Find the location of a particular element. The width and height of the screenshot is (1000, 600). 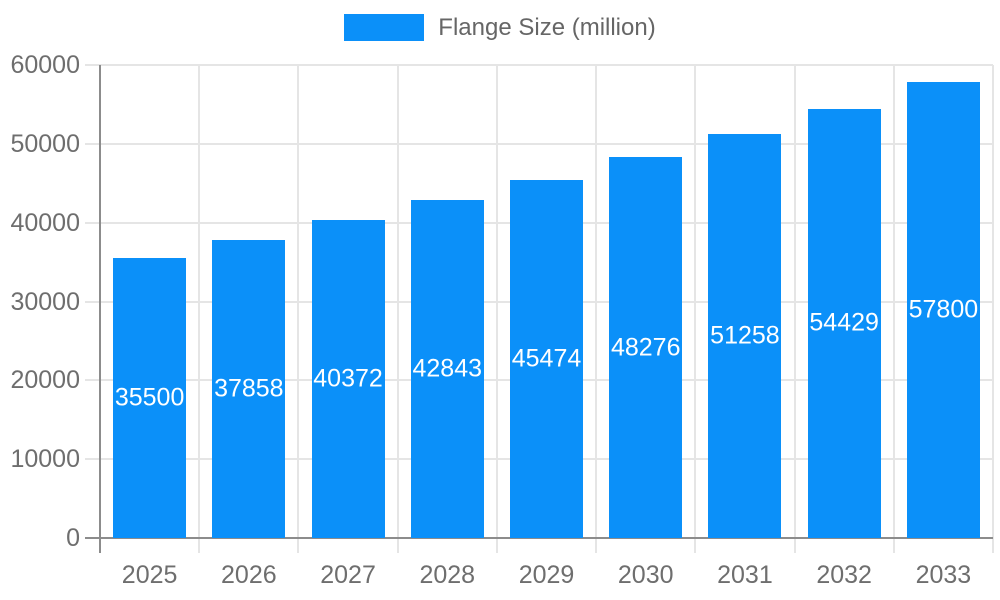

x-axis-tick-label: 2030 is located at coordinates (645, 575).